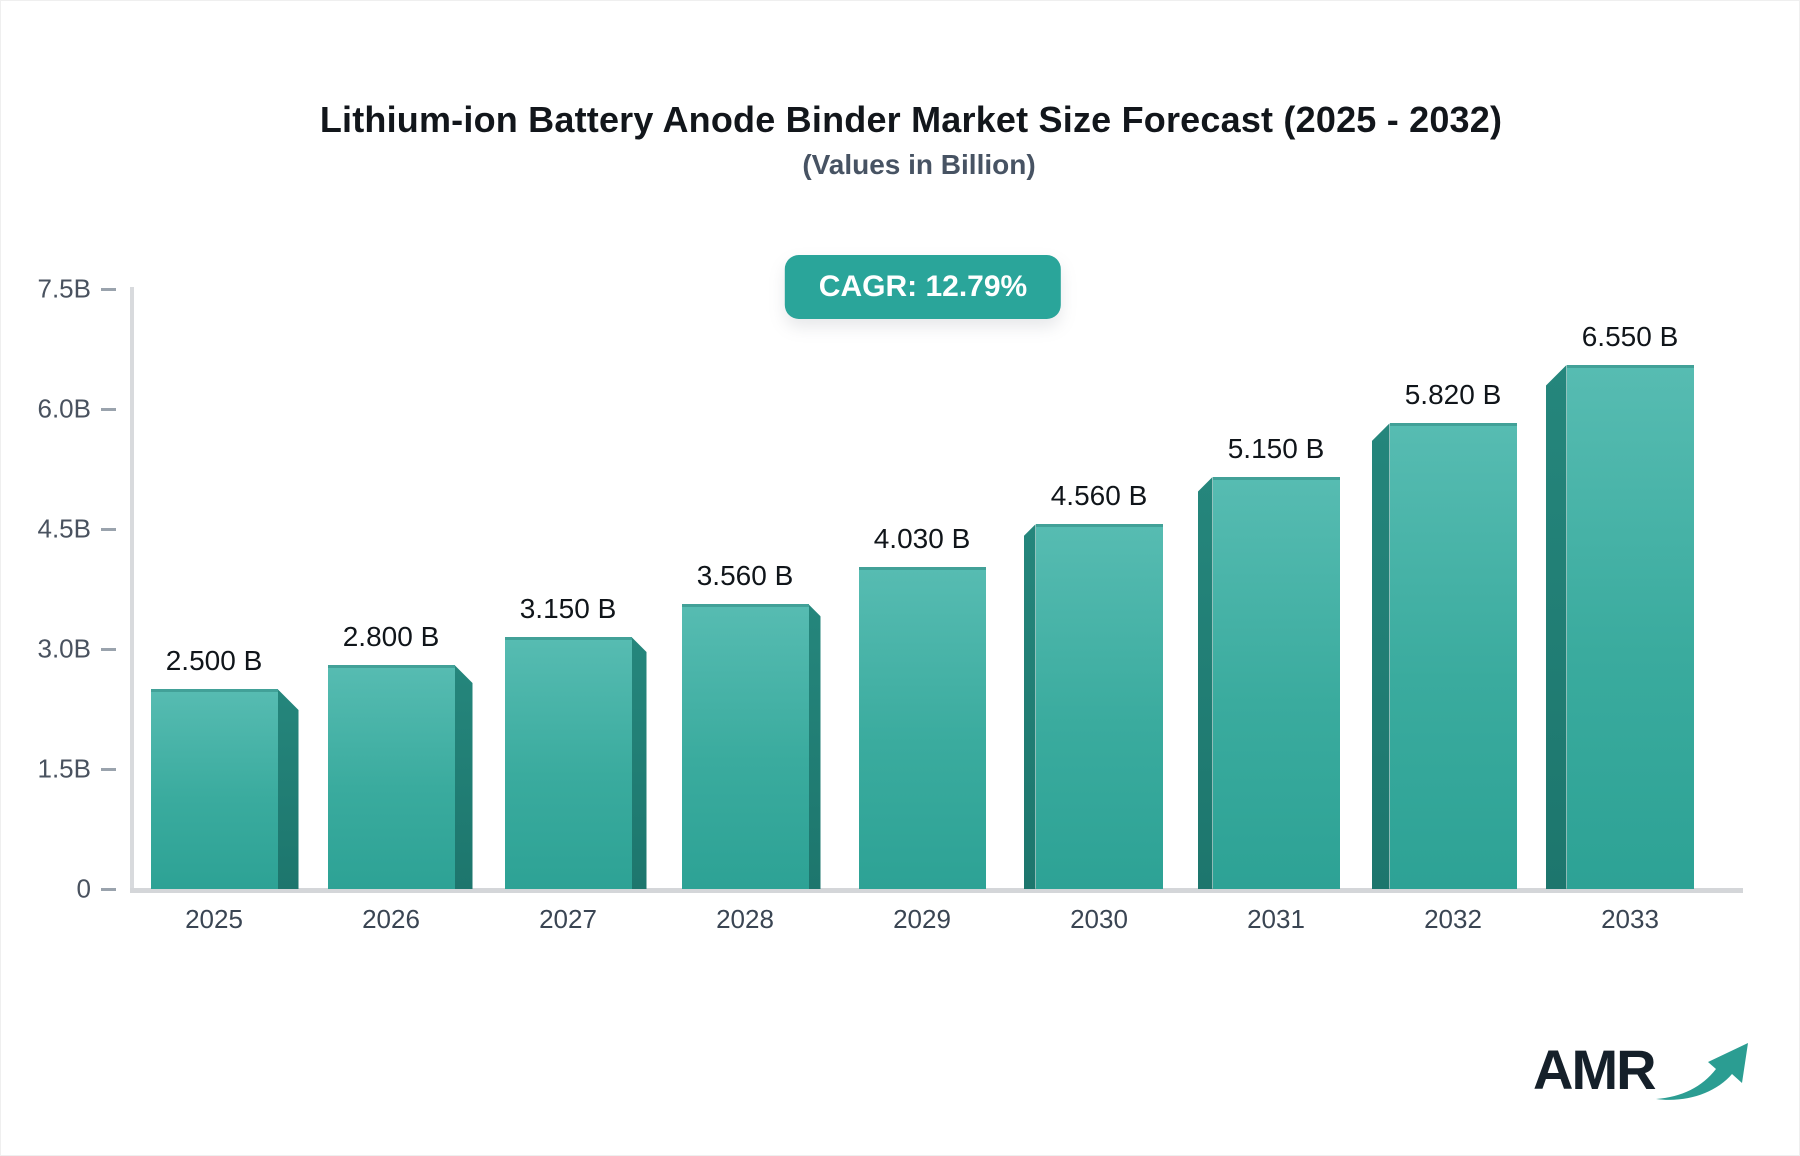 The height and width of the screenshot is (1156, 1800). Describe the element at coordinates (214, 919) in the screenshot. I see `x-axis-label-2025: 2025` at that location.